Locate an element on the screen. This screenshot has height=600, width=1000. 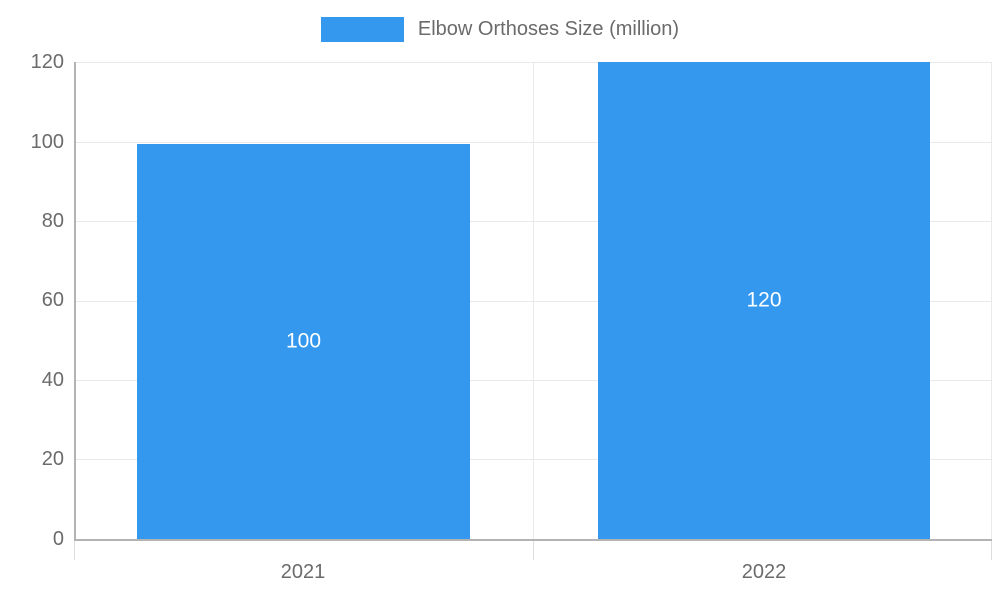
legend-color-swatch is located at coordinates (362, 29).